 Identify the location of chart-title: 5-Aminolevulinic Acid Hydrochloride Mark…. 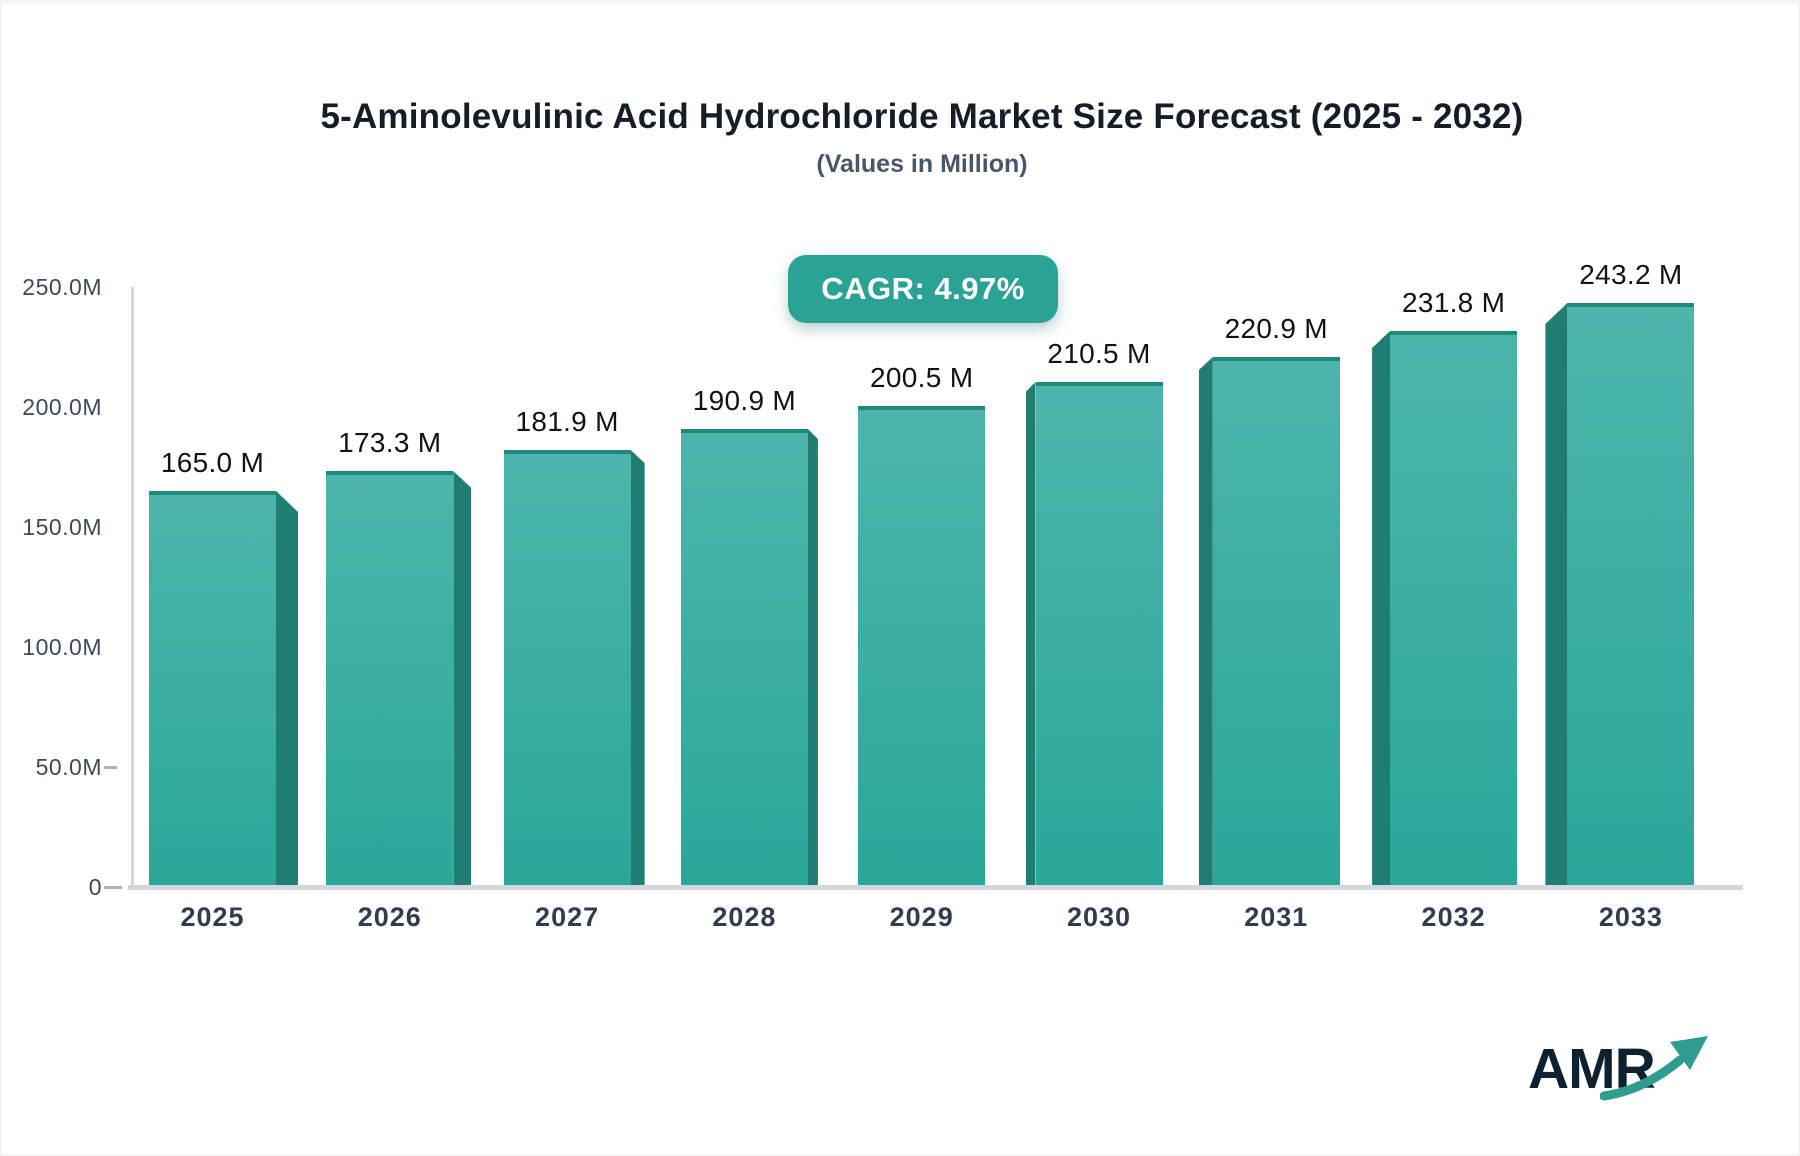
(922, 116).